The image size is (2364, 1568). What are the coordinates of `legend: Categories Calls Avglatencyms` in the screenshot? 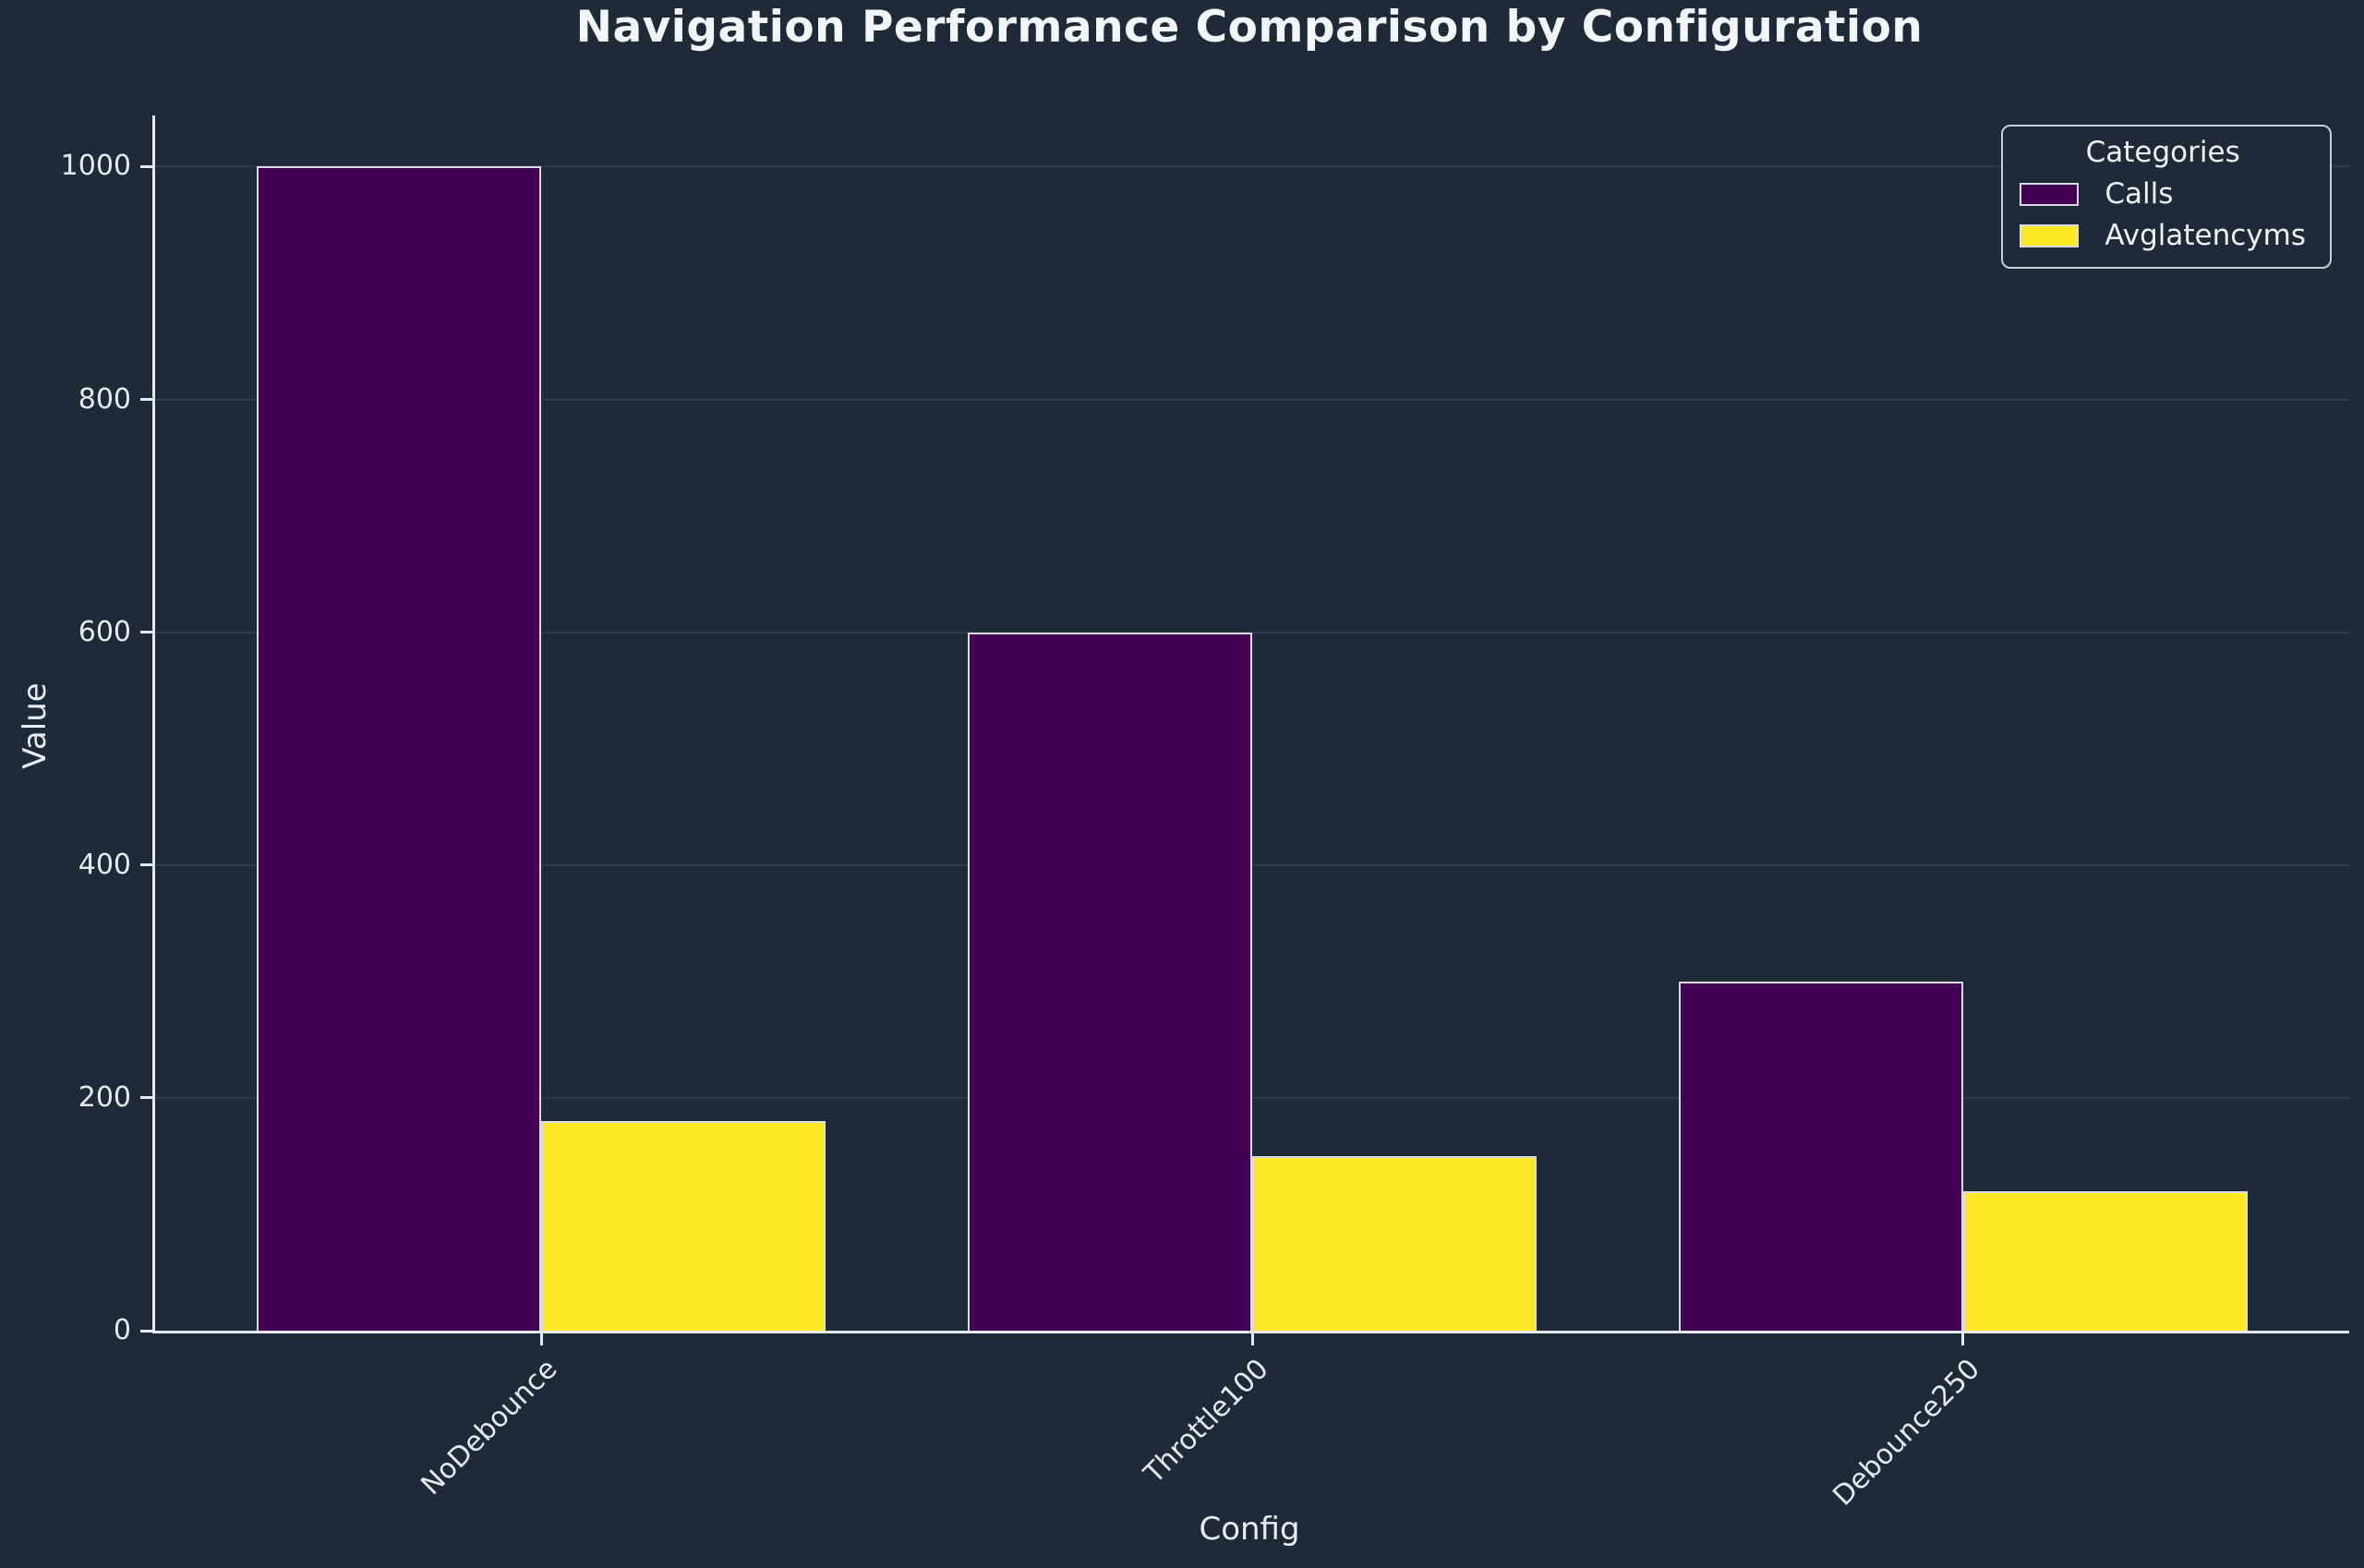 It's located at (2166, 197).